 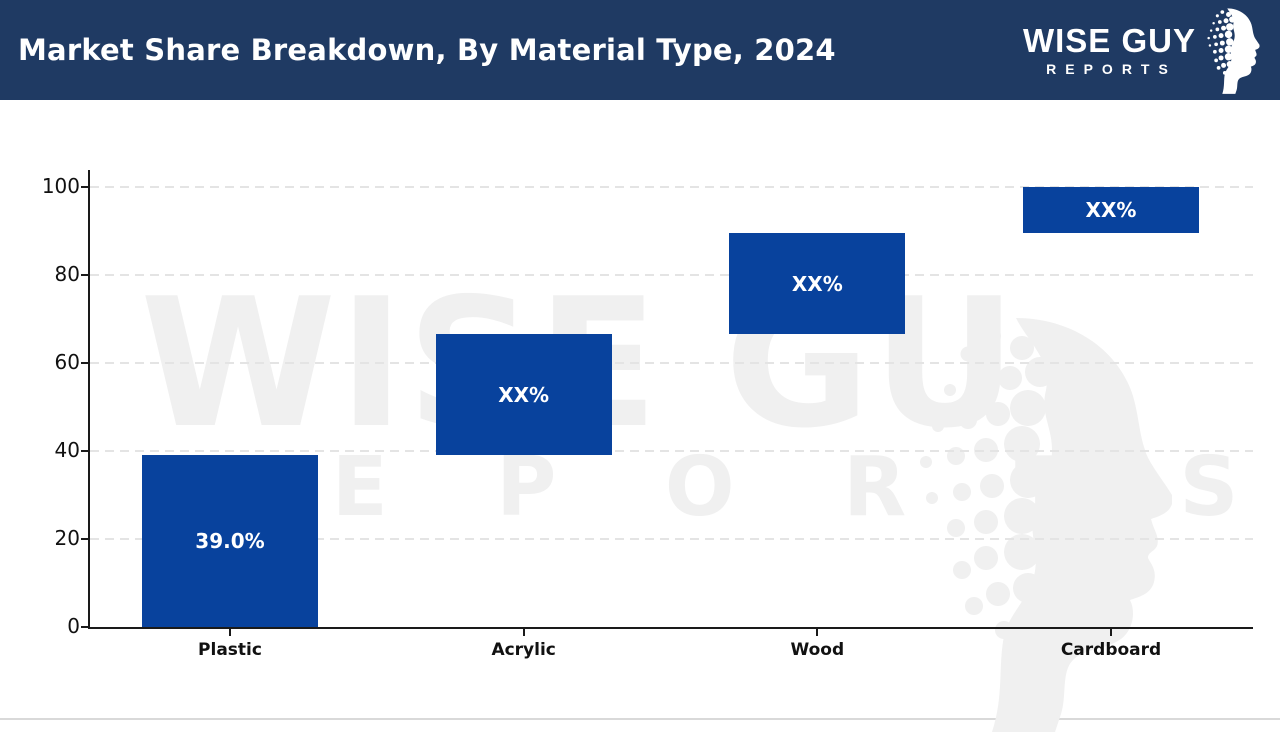 What do you see at coordinates (1034, 524) in the screenshot?
I see `watermark-face-icon` at bounding box center [1034, 524].